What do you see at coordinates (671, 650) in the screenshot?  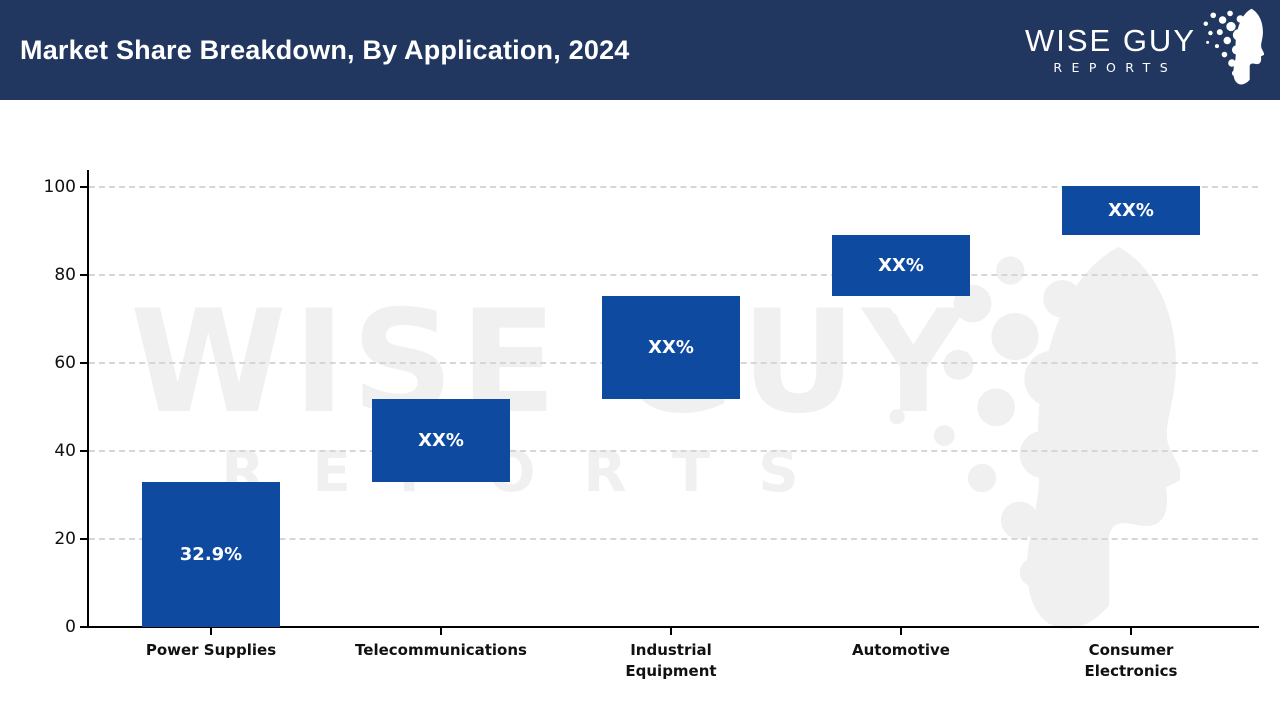 I see `x-category-label-line: Industrial` at bounding box center [671, 650].